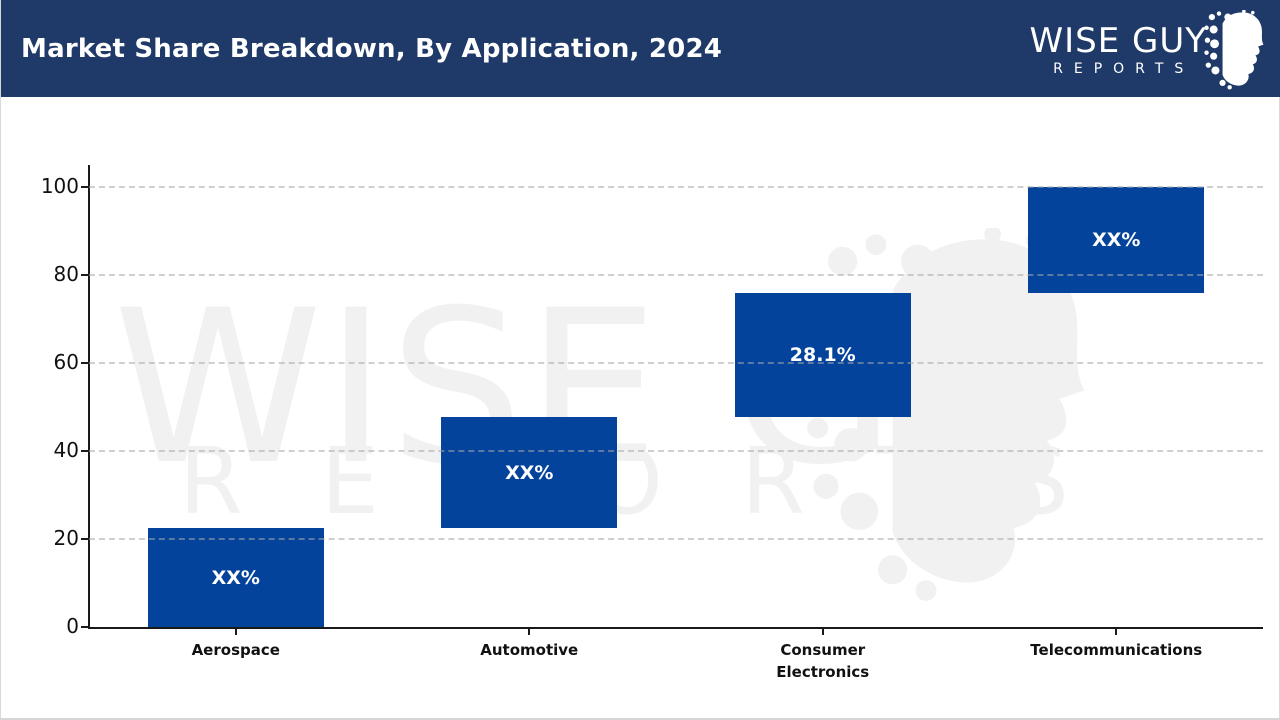 This screenshot has width=1280, height=720. Describe the element at coordinates (66, 450) in the screenshot. I see `y-tick-label: 40` at that location.